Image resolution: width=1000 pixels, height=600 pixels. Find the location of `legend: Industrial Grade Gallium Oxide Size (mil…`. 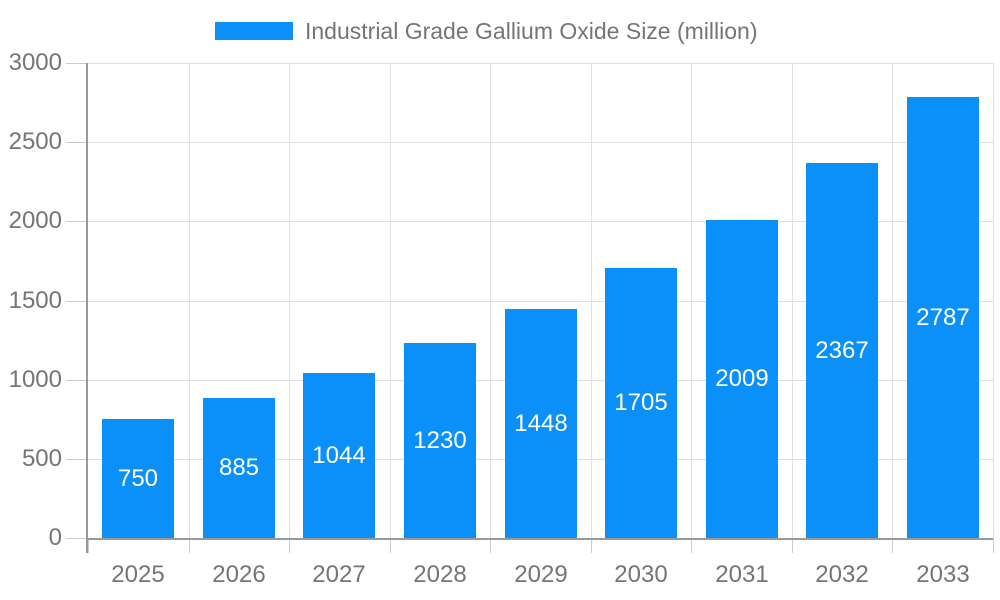

legend: Industrial Grade Gallium Oxide Size (mil… is located at coordinates (500, 28).